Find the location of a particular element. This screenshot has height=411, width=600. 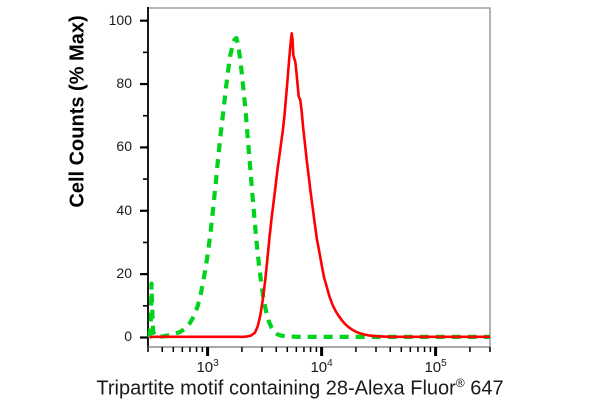

y-tick-label: 100 is located at coordinates (120, 19).